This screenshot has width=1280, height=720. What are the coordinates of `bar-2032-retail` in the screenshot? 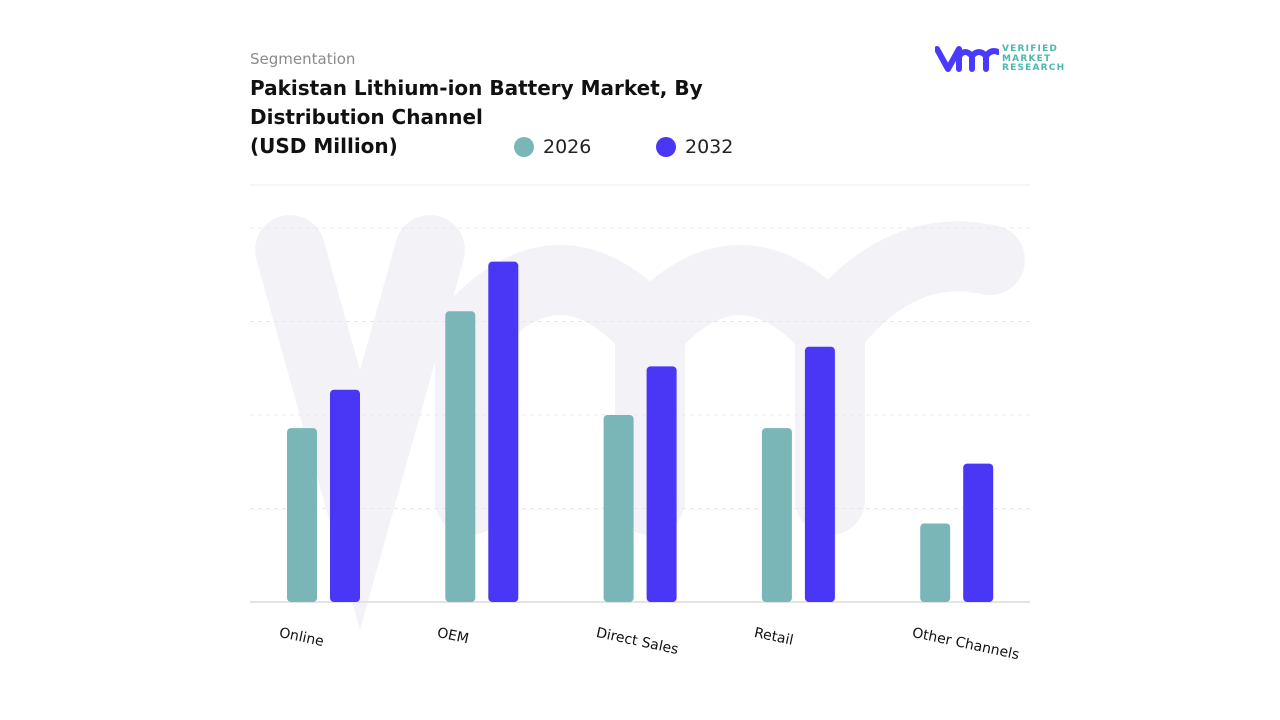 It's located at (819, 474).